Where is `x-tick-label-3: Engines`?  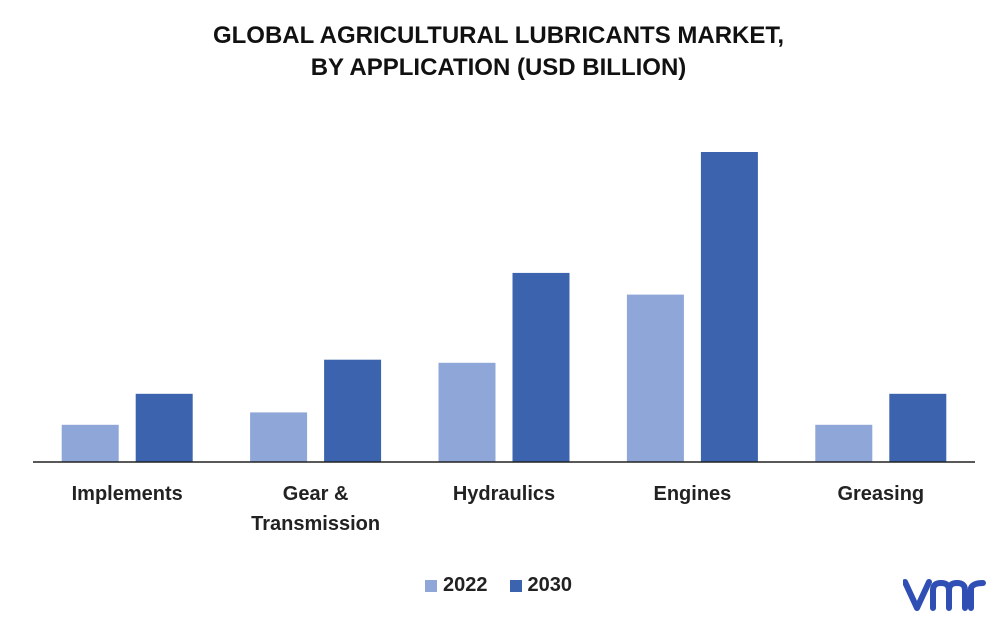
x-tick-label-3: Engines is located at coordinates (693, 494).